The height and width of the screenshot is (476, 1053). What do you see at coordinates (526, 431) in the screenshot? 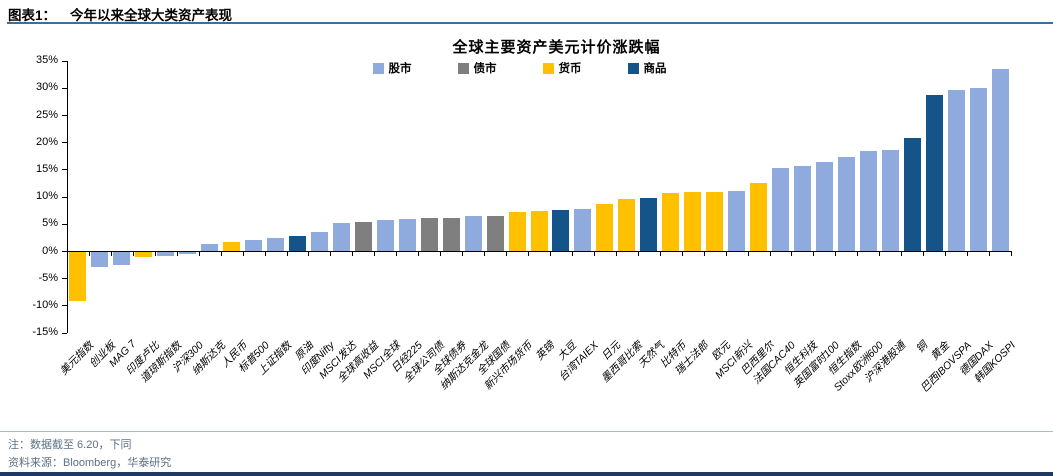
I see `footer-divider` at bounding box center [526, 431].